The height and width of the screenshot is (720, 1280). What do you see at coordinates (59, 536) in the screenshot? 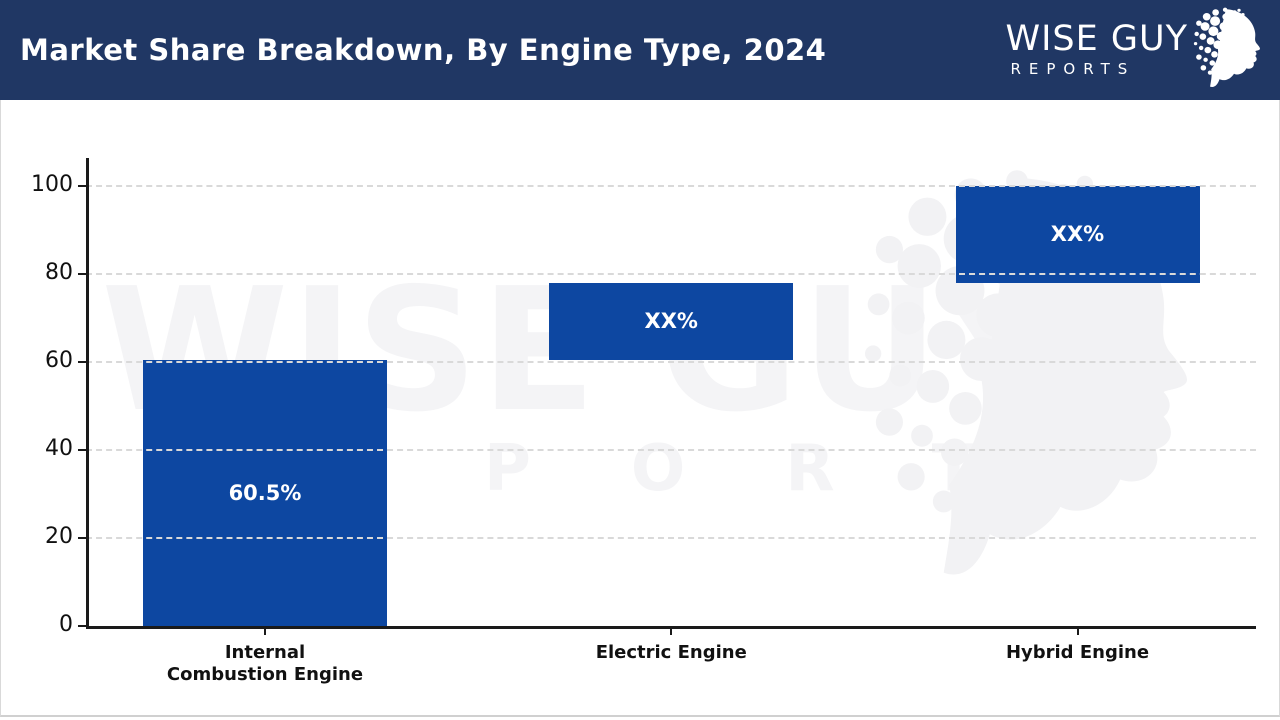
I see `y-axis-tick-label: 20` at bounding box center [59, 536].